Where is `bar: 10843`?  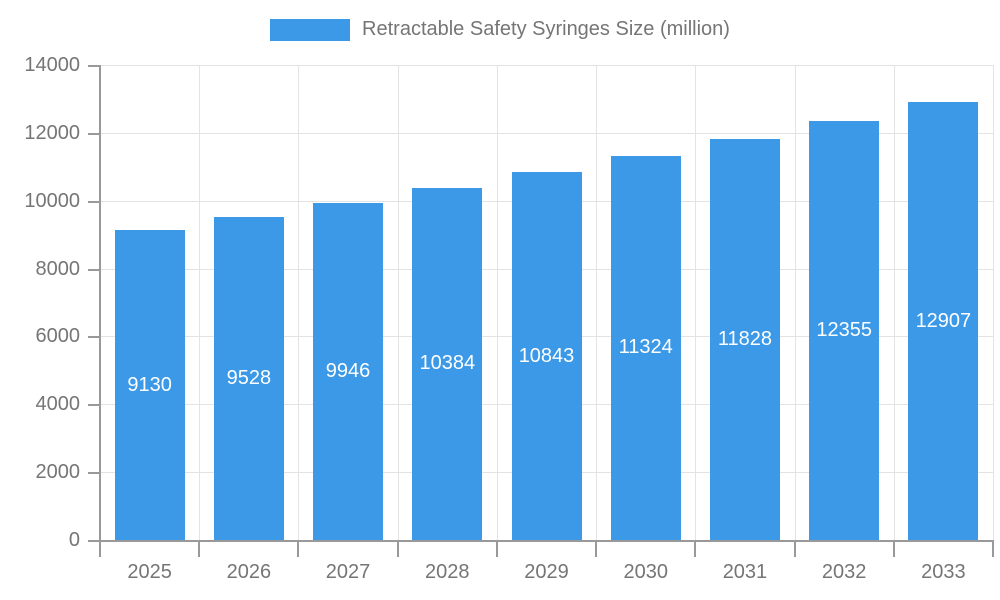
bar: 10843 is located at coordinates (546, 356).